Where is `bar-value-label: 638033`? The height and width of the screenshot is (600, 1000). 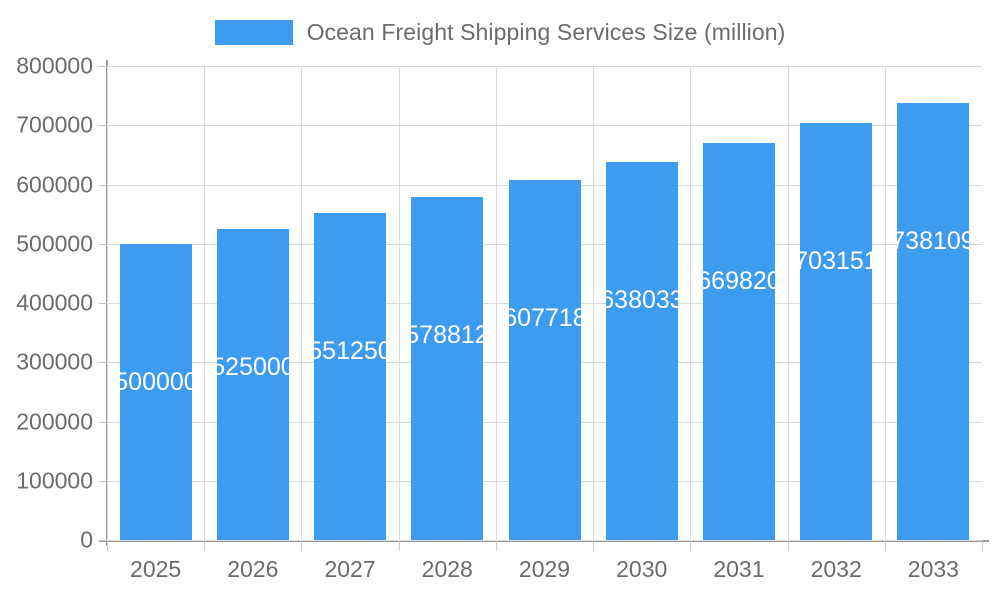
bar-value-label: 638033 is located at coordinates (642, 299).